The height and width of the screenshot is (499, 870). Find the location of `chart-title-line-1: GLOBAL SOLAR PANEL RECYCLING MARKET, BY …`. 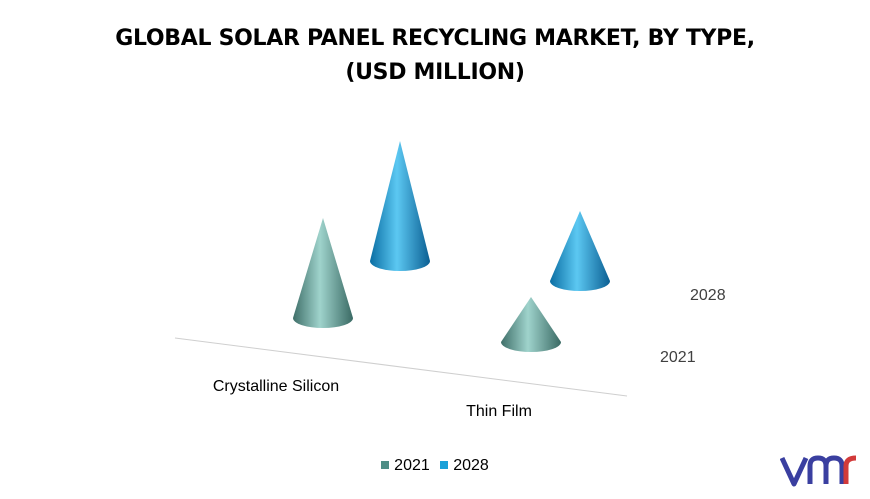

chart-title-line-1: GLOBAL SOLAR PANEL RECYCLING MARKET, BY … is located at coordinates (435, 38).